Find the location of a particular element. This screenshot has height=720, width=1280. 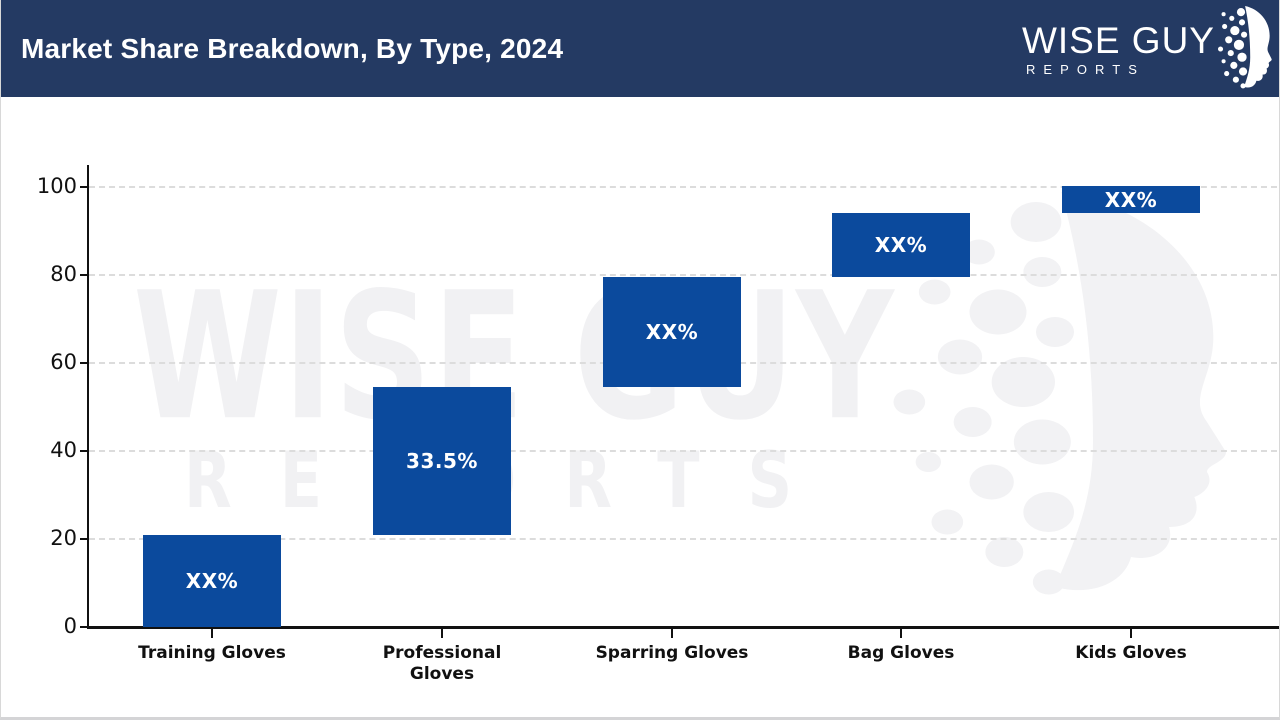

y-axis-tick-label: 80 is located at coordinates (63, 274).